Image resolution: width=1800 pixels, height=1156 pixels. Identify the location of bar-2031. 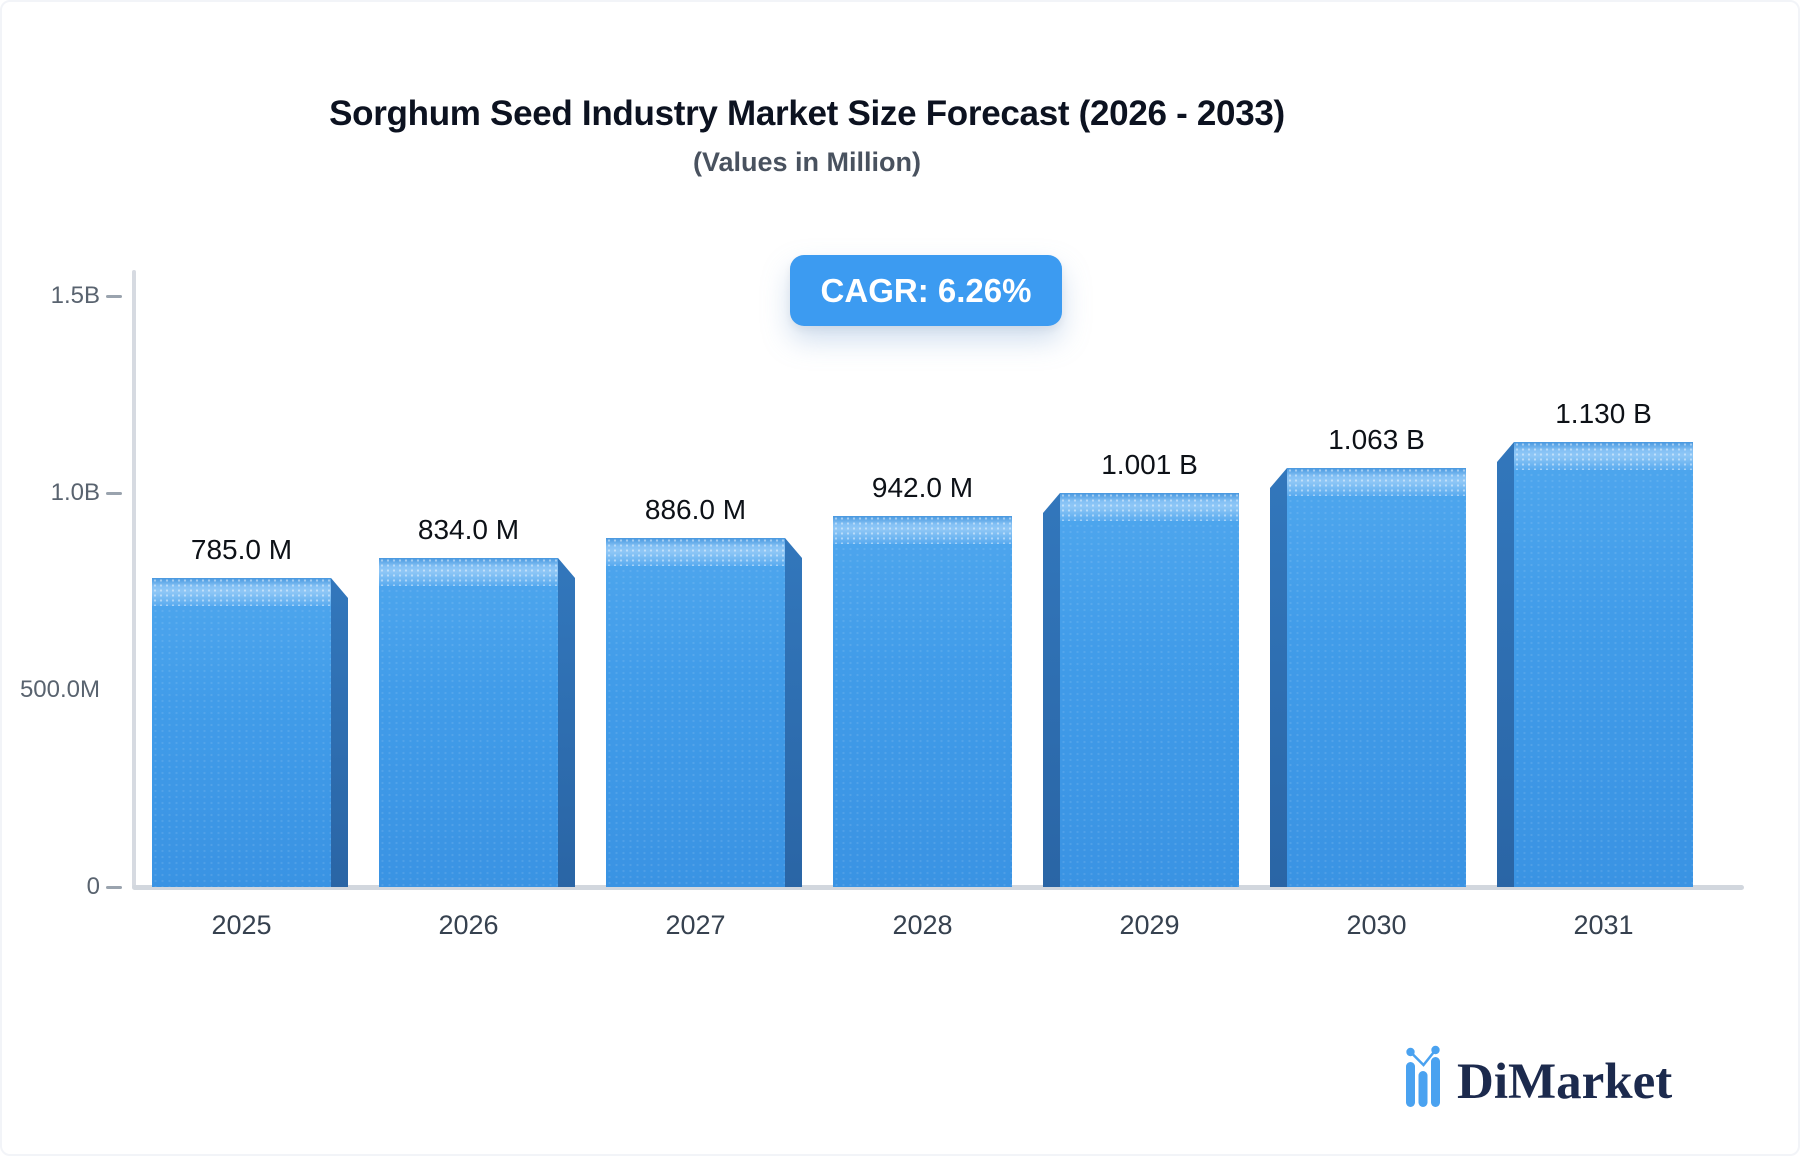
(1603, 664).